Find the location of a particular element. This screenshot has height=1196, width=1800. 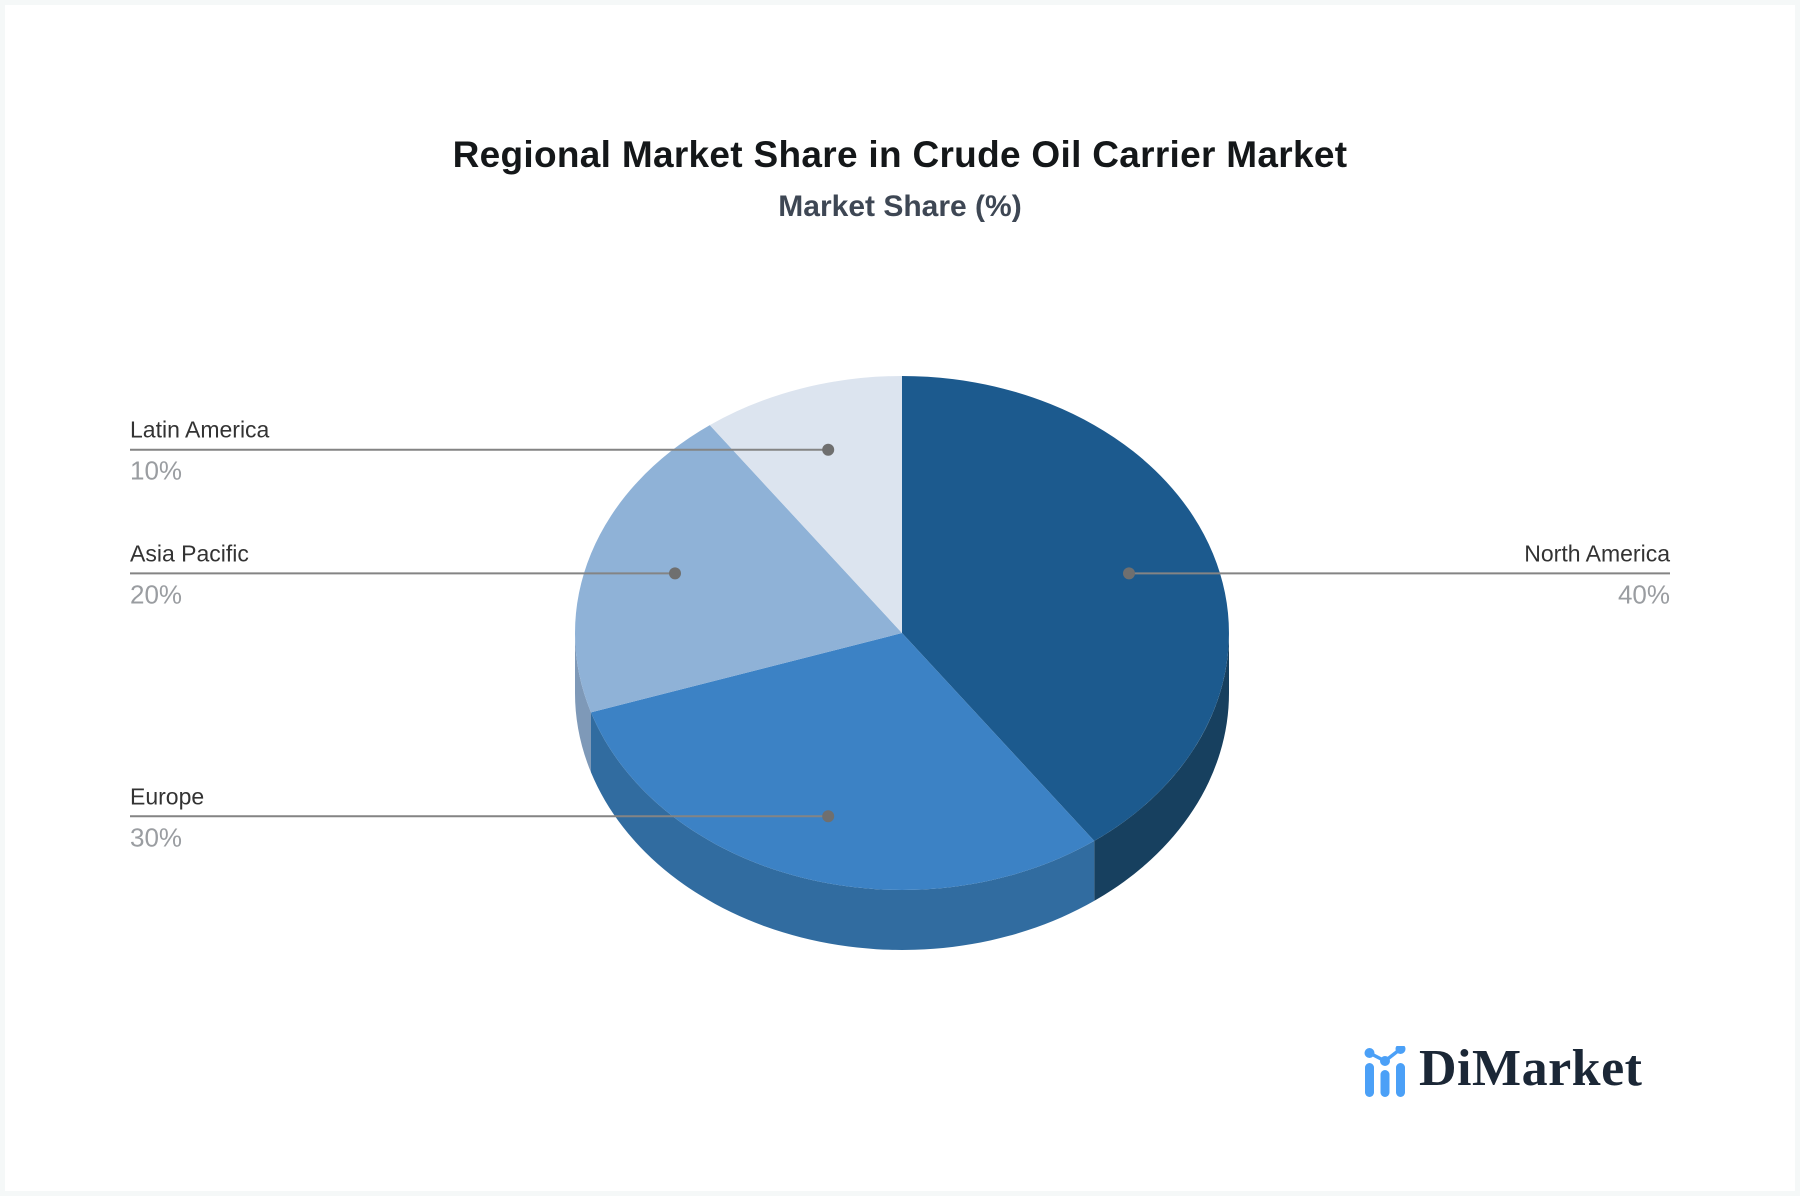

slice-label-latin-america: Latin America is located at coordinates (200, 430).